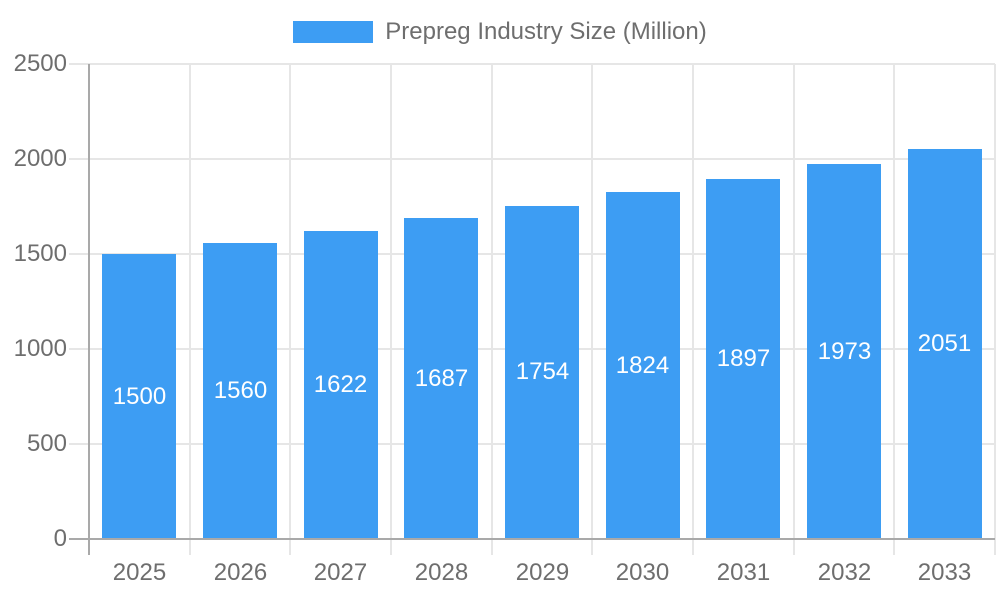  What do you see at coordinates (532, 539) in the screenshot?
I see `x-axis-line` at bounding box center [532, 539].